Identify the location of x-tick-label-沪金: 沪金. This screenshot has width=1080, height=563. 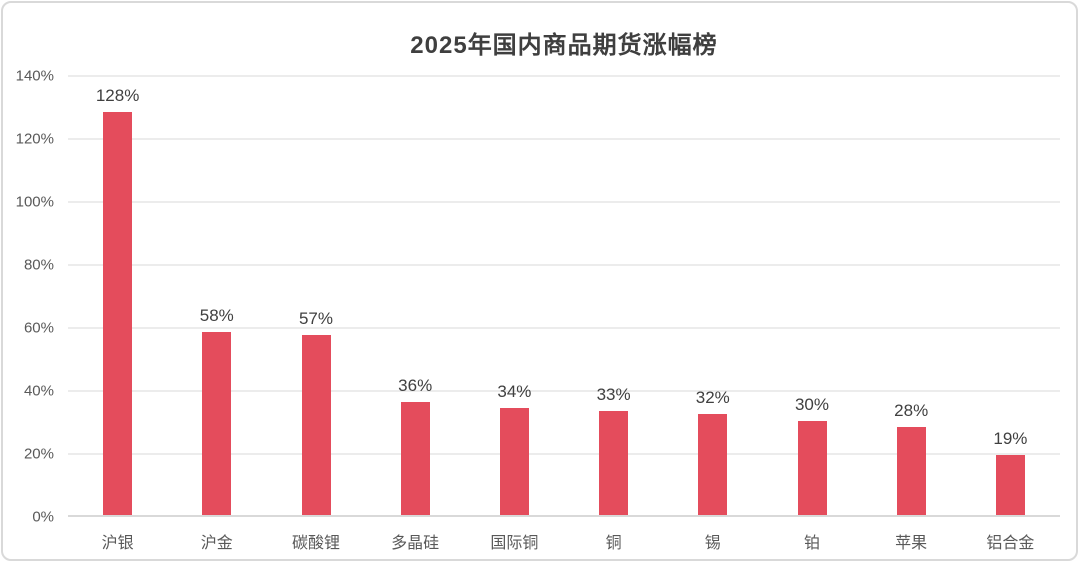
(216, 543).